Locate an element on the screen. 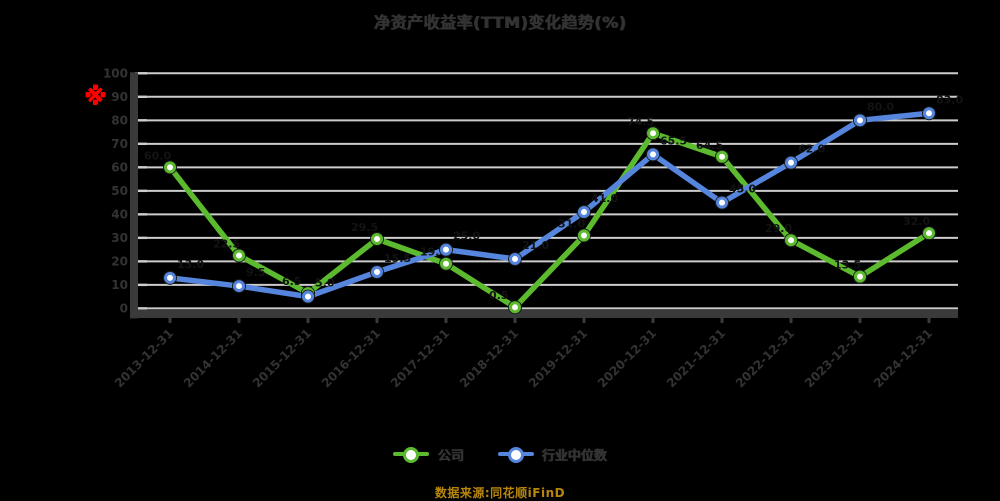  data-label: 15.5 is located at coordinates (397, 258).